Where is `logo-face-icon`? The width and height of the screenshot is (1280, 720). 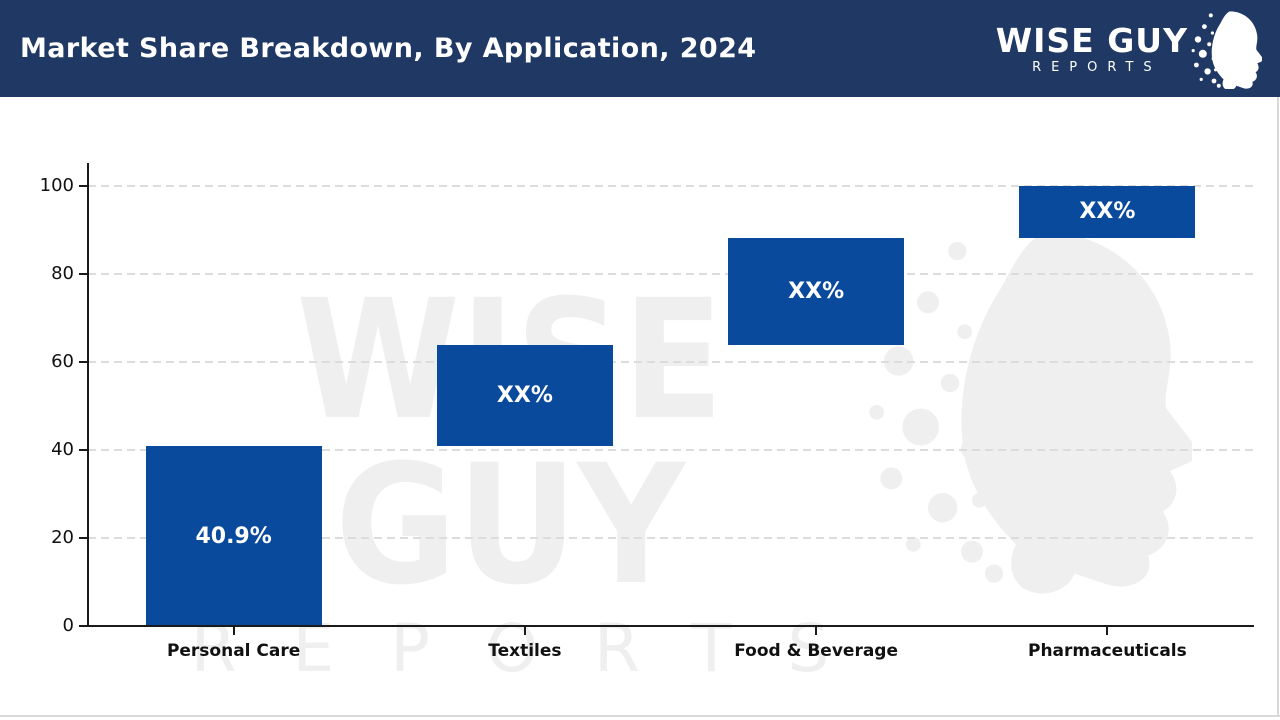
logo-face-icon is located at coordinates (1226, 49).